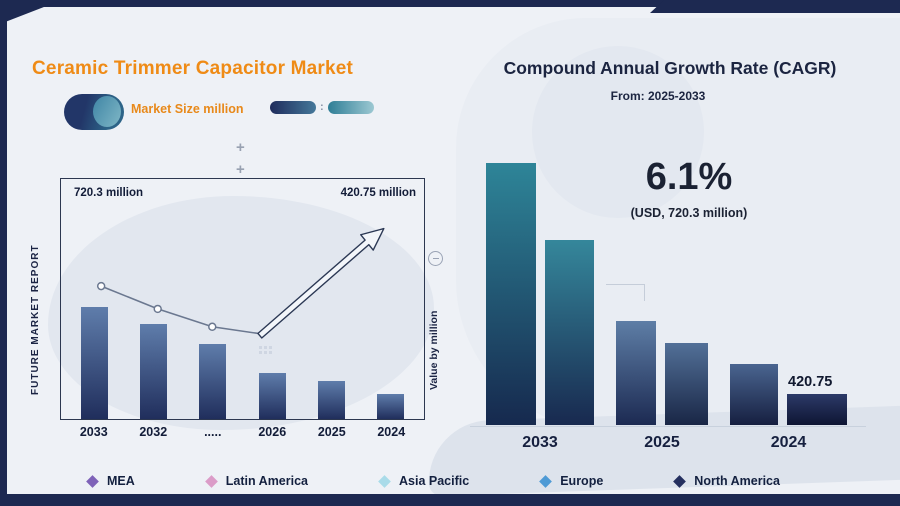  What do you see at coordinates (737, 481) in the screenshot?
I see `legend-label: North America` at bounding box center [737, 481].